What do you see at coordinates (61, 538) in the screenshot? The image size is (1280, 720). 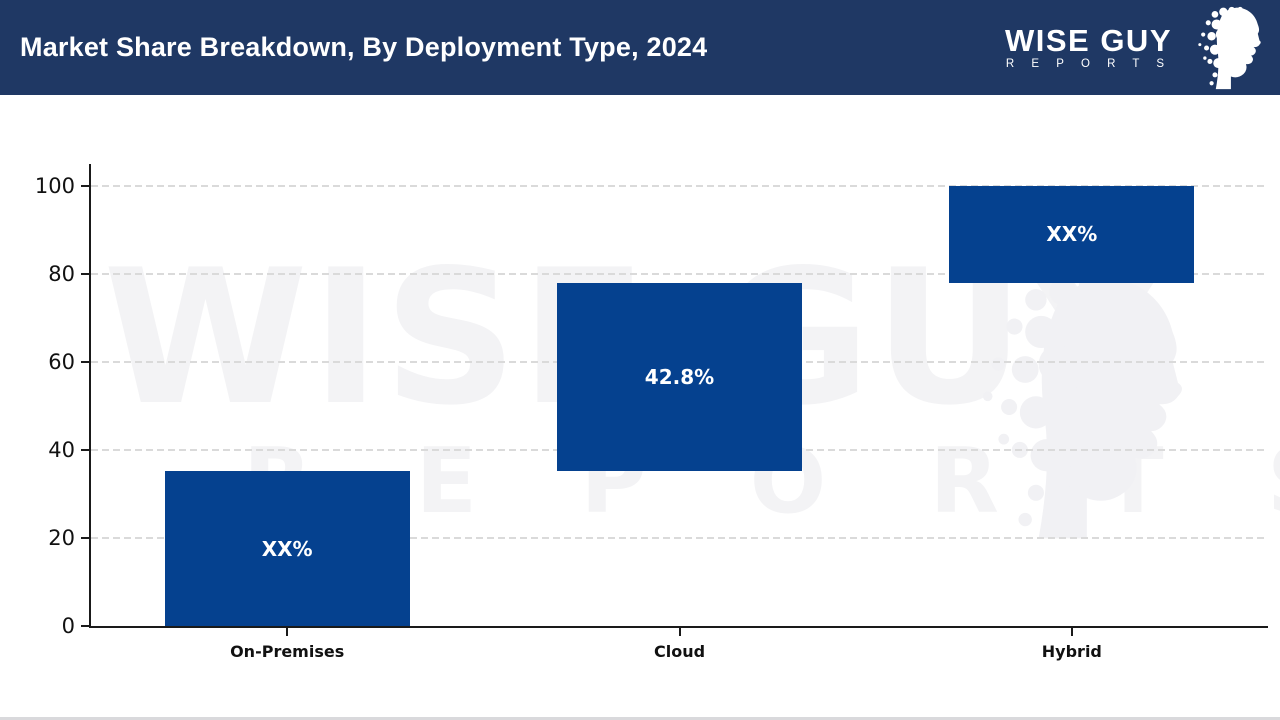 I see `y-tick-label-20: 20` at bounding box center [61, 538].